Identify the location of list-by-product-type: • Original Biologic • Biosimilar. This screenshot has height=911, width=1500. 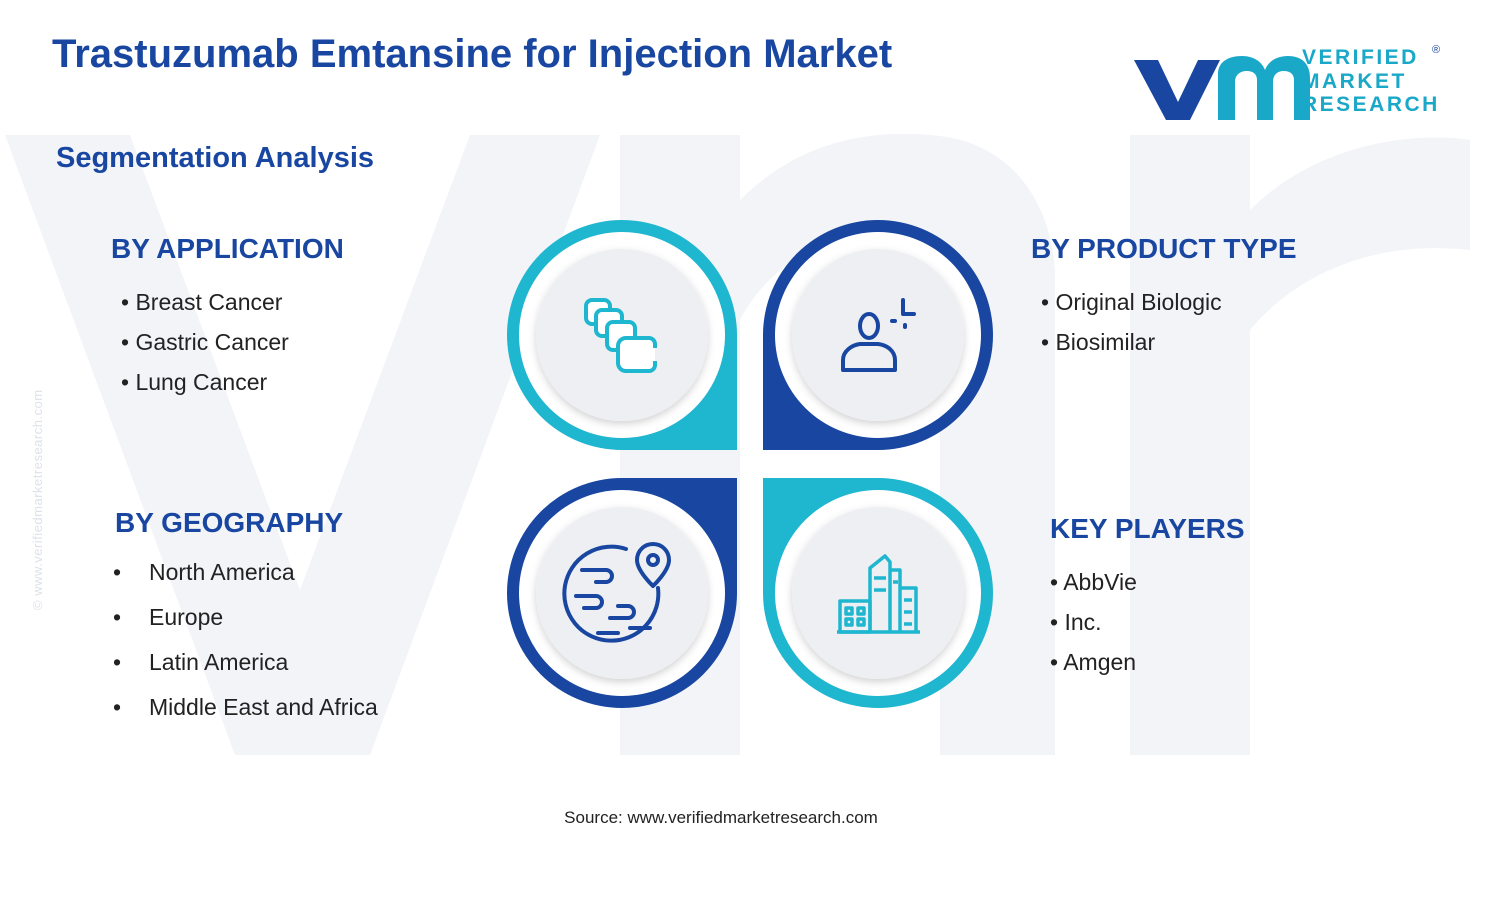
(1131, 327).